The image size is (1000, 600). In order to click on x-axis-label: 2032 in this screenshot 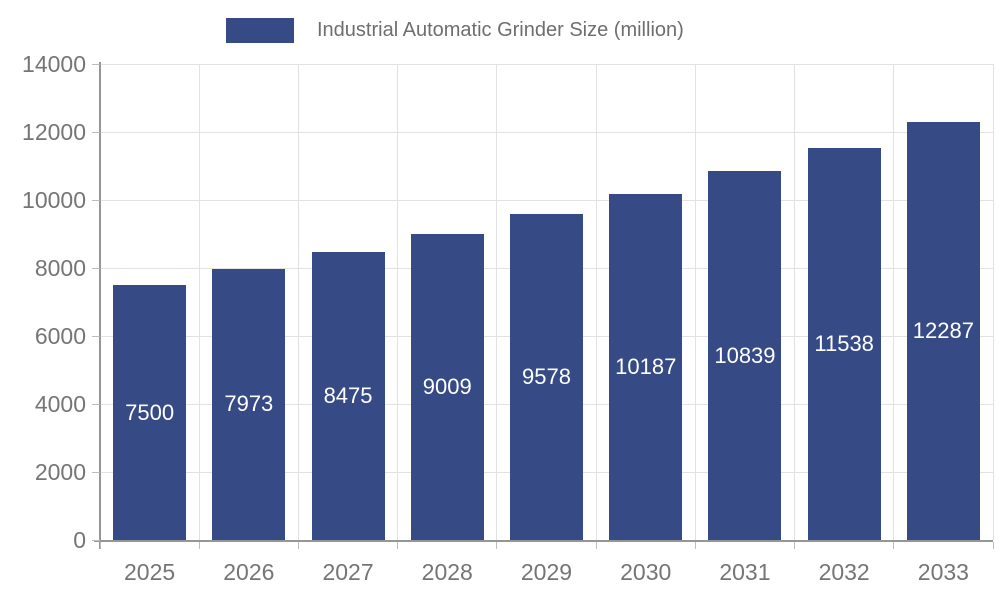, I will do `click(844, 572)`.